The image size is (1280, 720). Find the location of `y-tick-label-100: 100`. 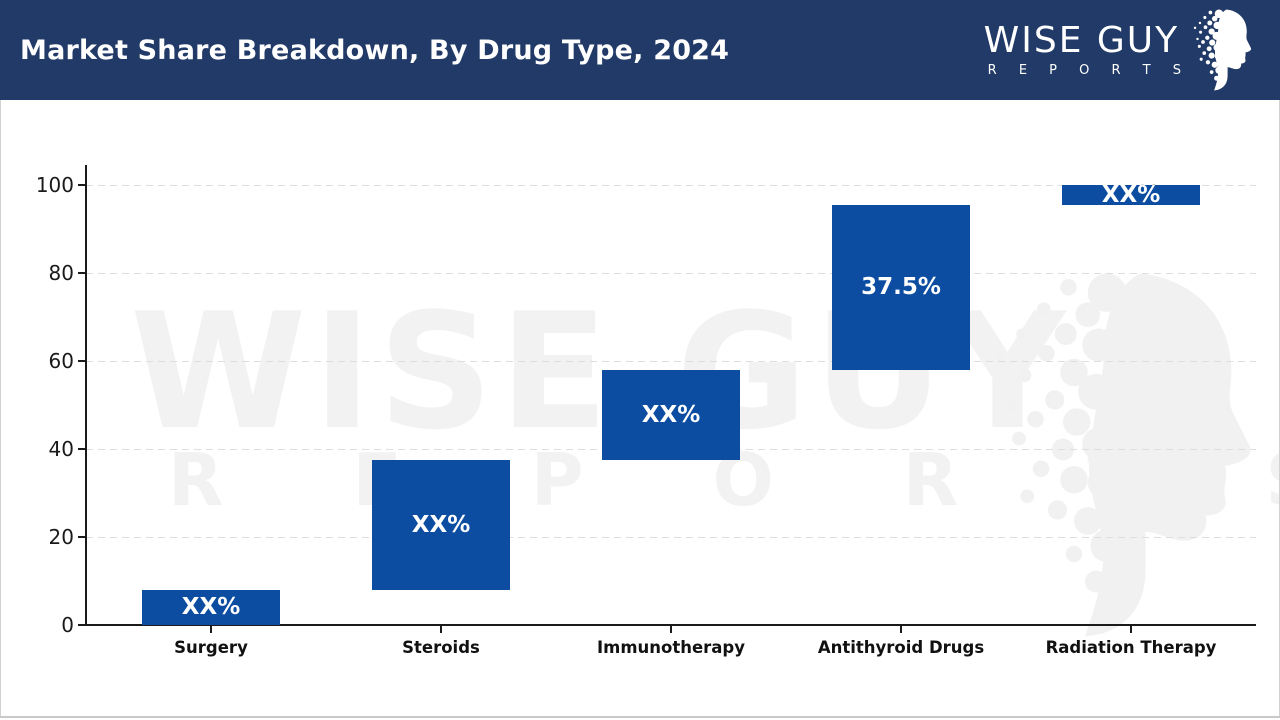

y-tick-label-100: 100 is located at coordinates (54, 185).